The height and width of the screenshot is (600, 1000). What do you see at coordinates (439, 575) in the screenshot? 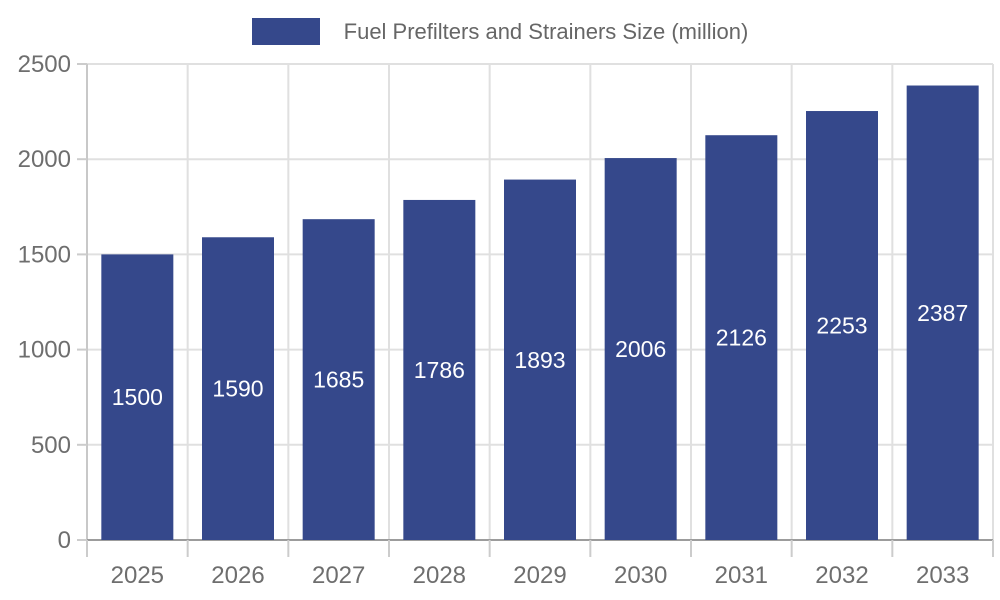
I see `x-tick-label: 2028` at bounding box center [439, 575].